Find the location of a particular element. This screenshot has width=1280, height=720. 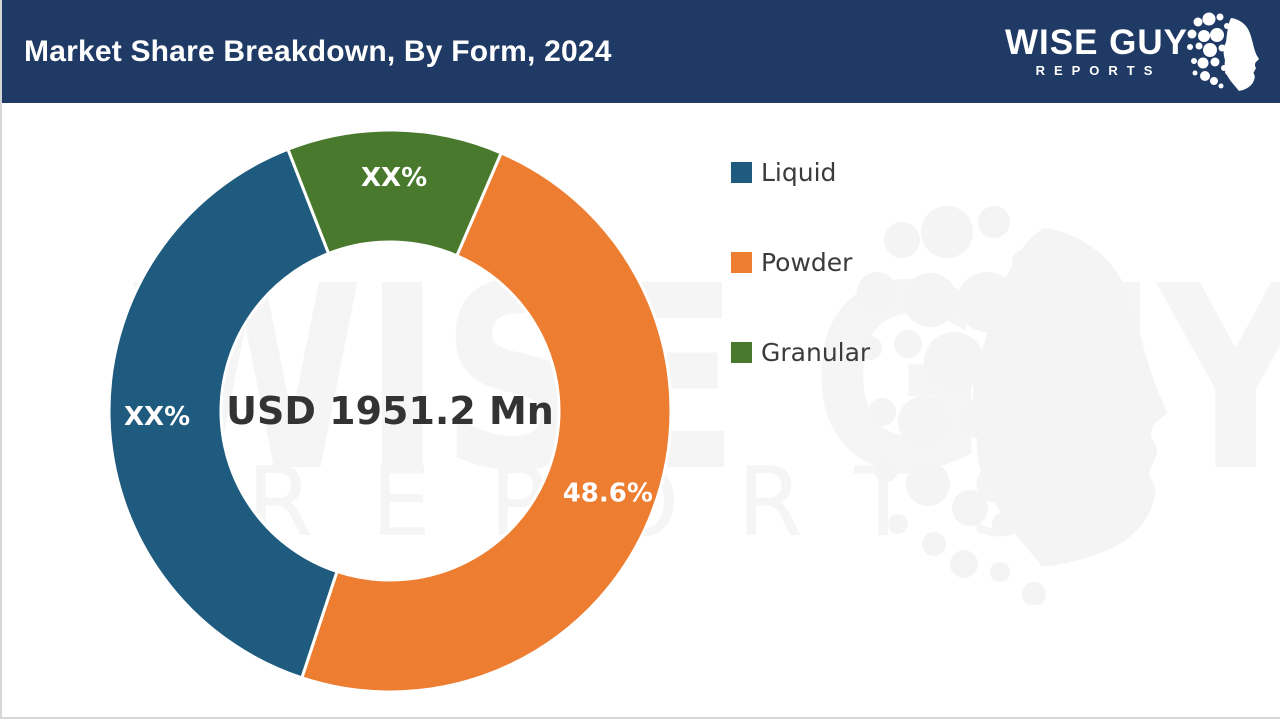

legend: Liquid Powder Granular is located at coordinates (800, 262).